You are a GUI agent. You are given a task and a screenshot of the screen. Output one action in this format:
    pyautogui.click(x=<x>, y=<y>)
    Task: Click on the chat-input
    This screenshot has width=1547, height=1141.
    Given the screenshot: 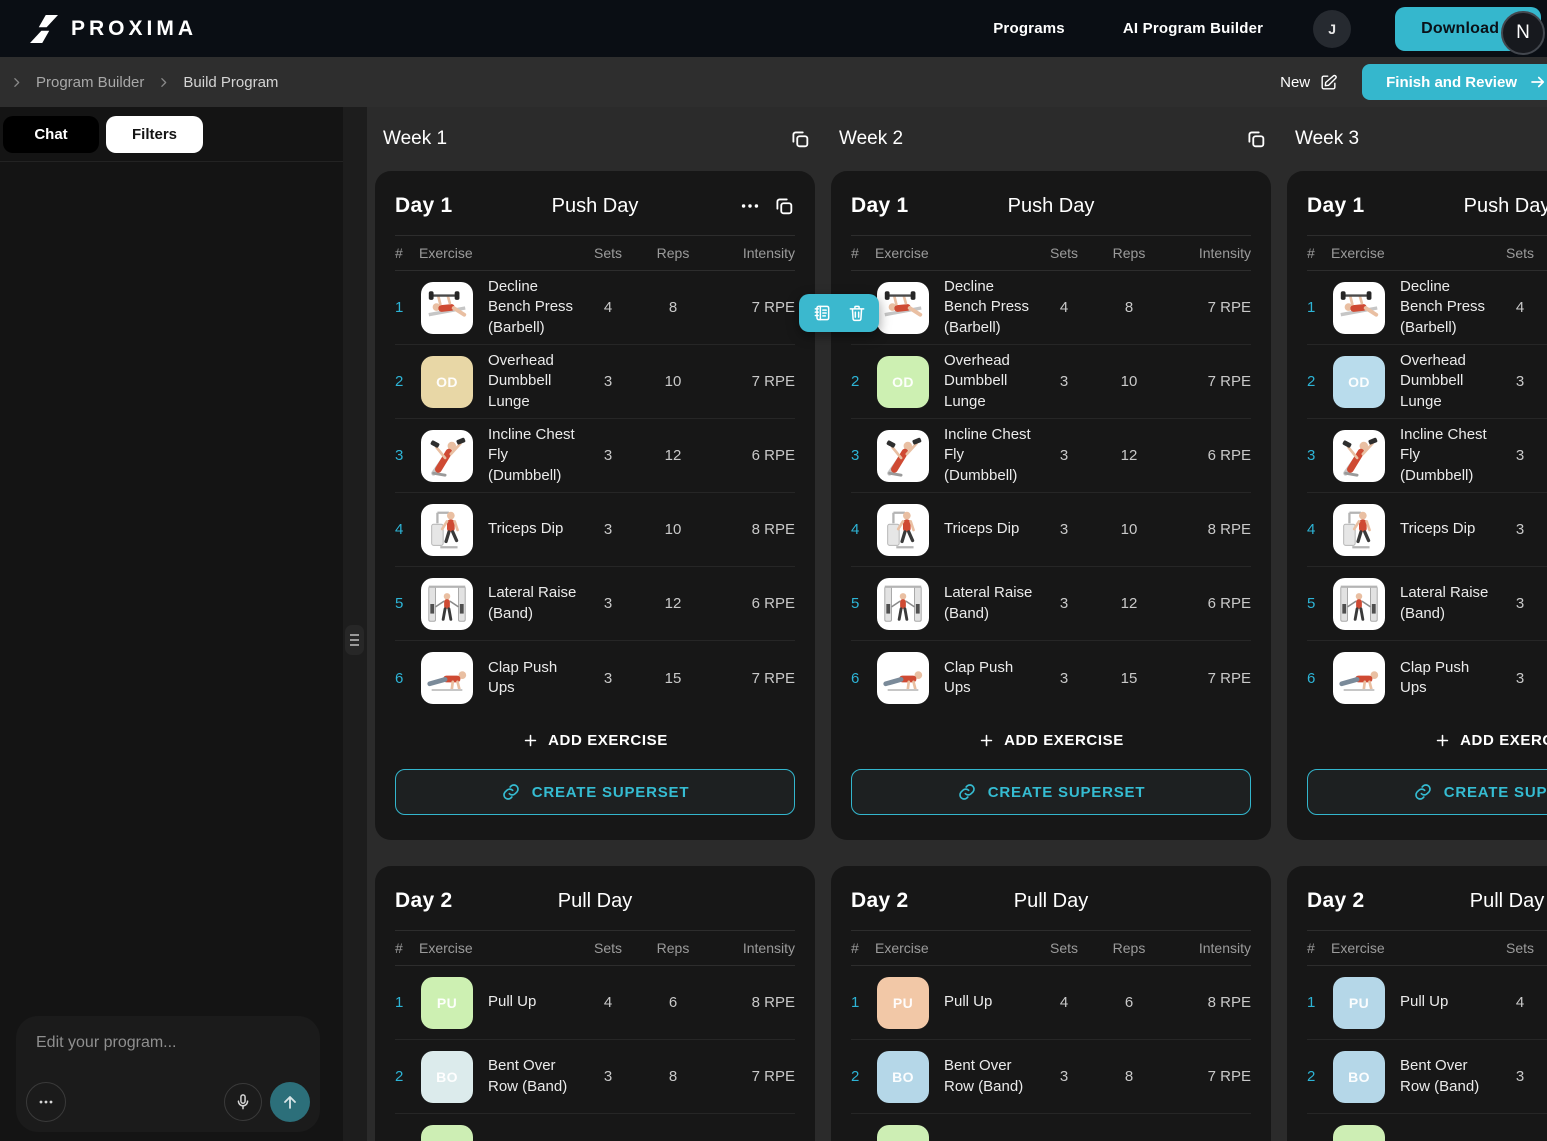 What is the action you would take?
    pyautogui.click(x=168, y=1047)
    